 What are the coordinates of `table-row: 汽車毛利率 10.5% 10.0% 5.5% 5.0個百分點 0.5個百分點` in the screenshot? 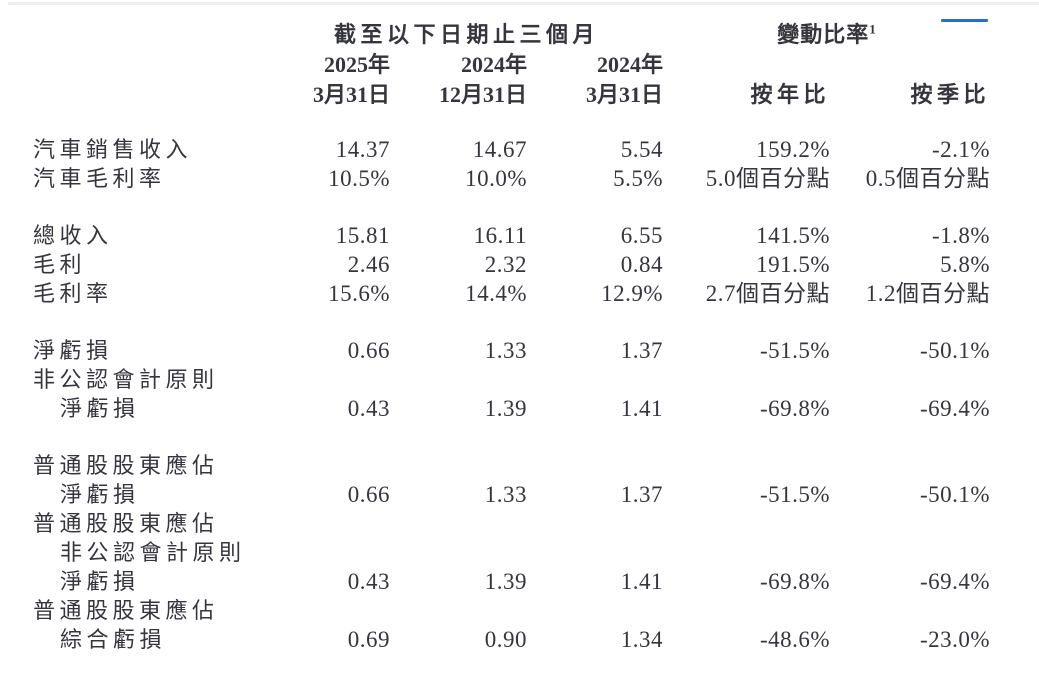 It's located at (511, 178).